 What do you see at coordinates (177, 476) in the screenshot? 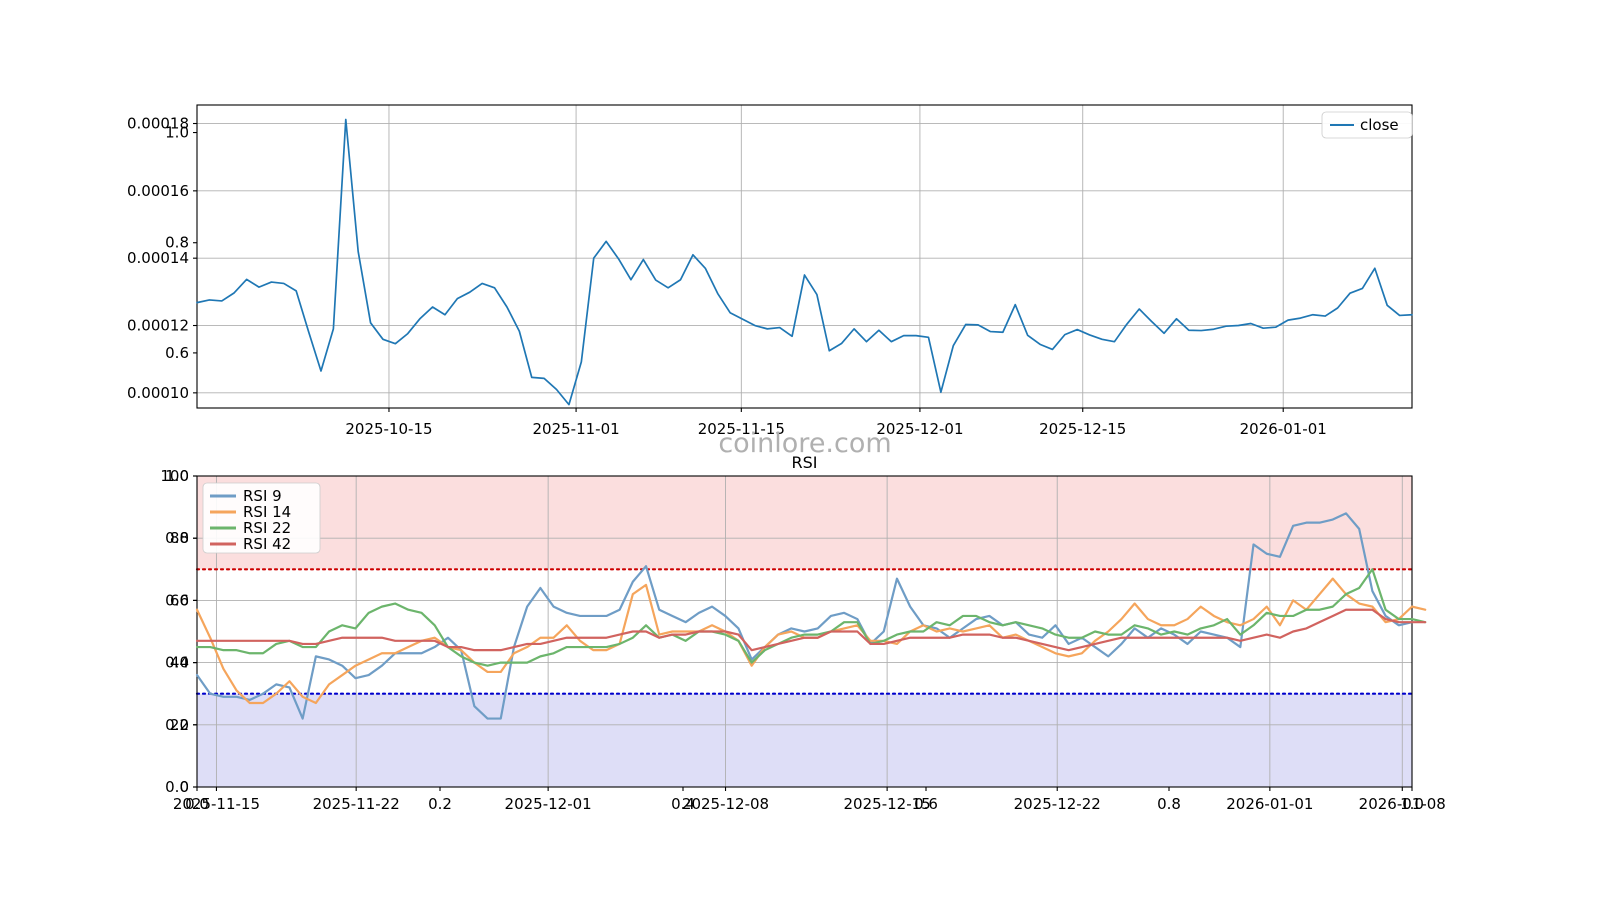
I see `rsi-ytick-label-secondary: 1.0` at bounding box center [177, 476].